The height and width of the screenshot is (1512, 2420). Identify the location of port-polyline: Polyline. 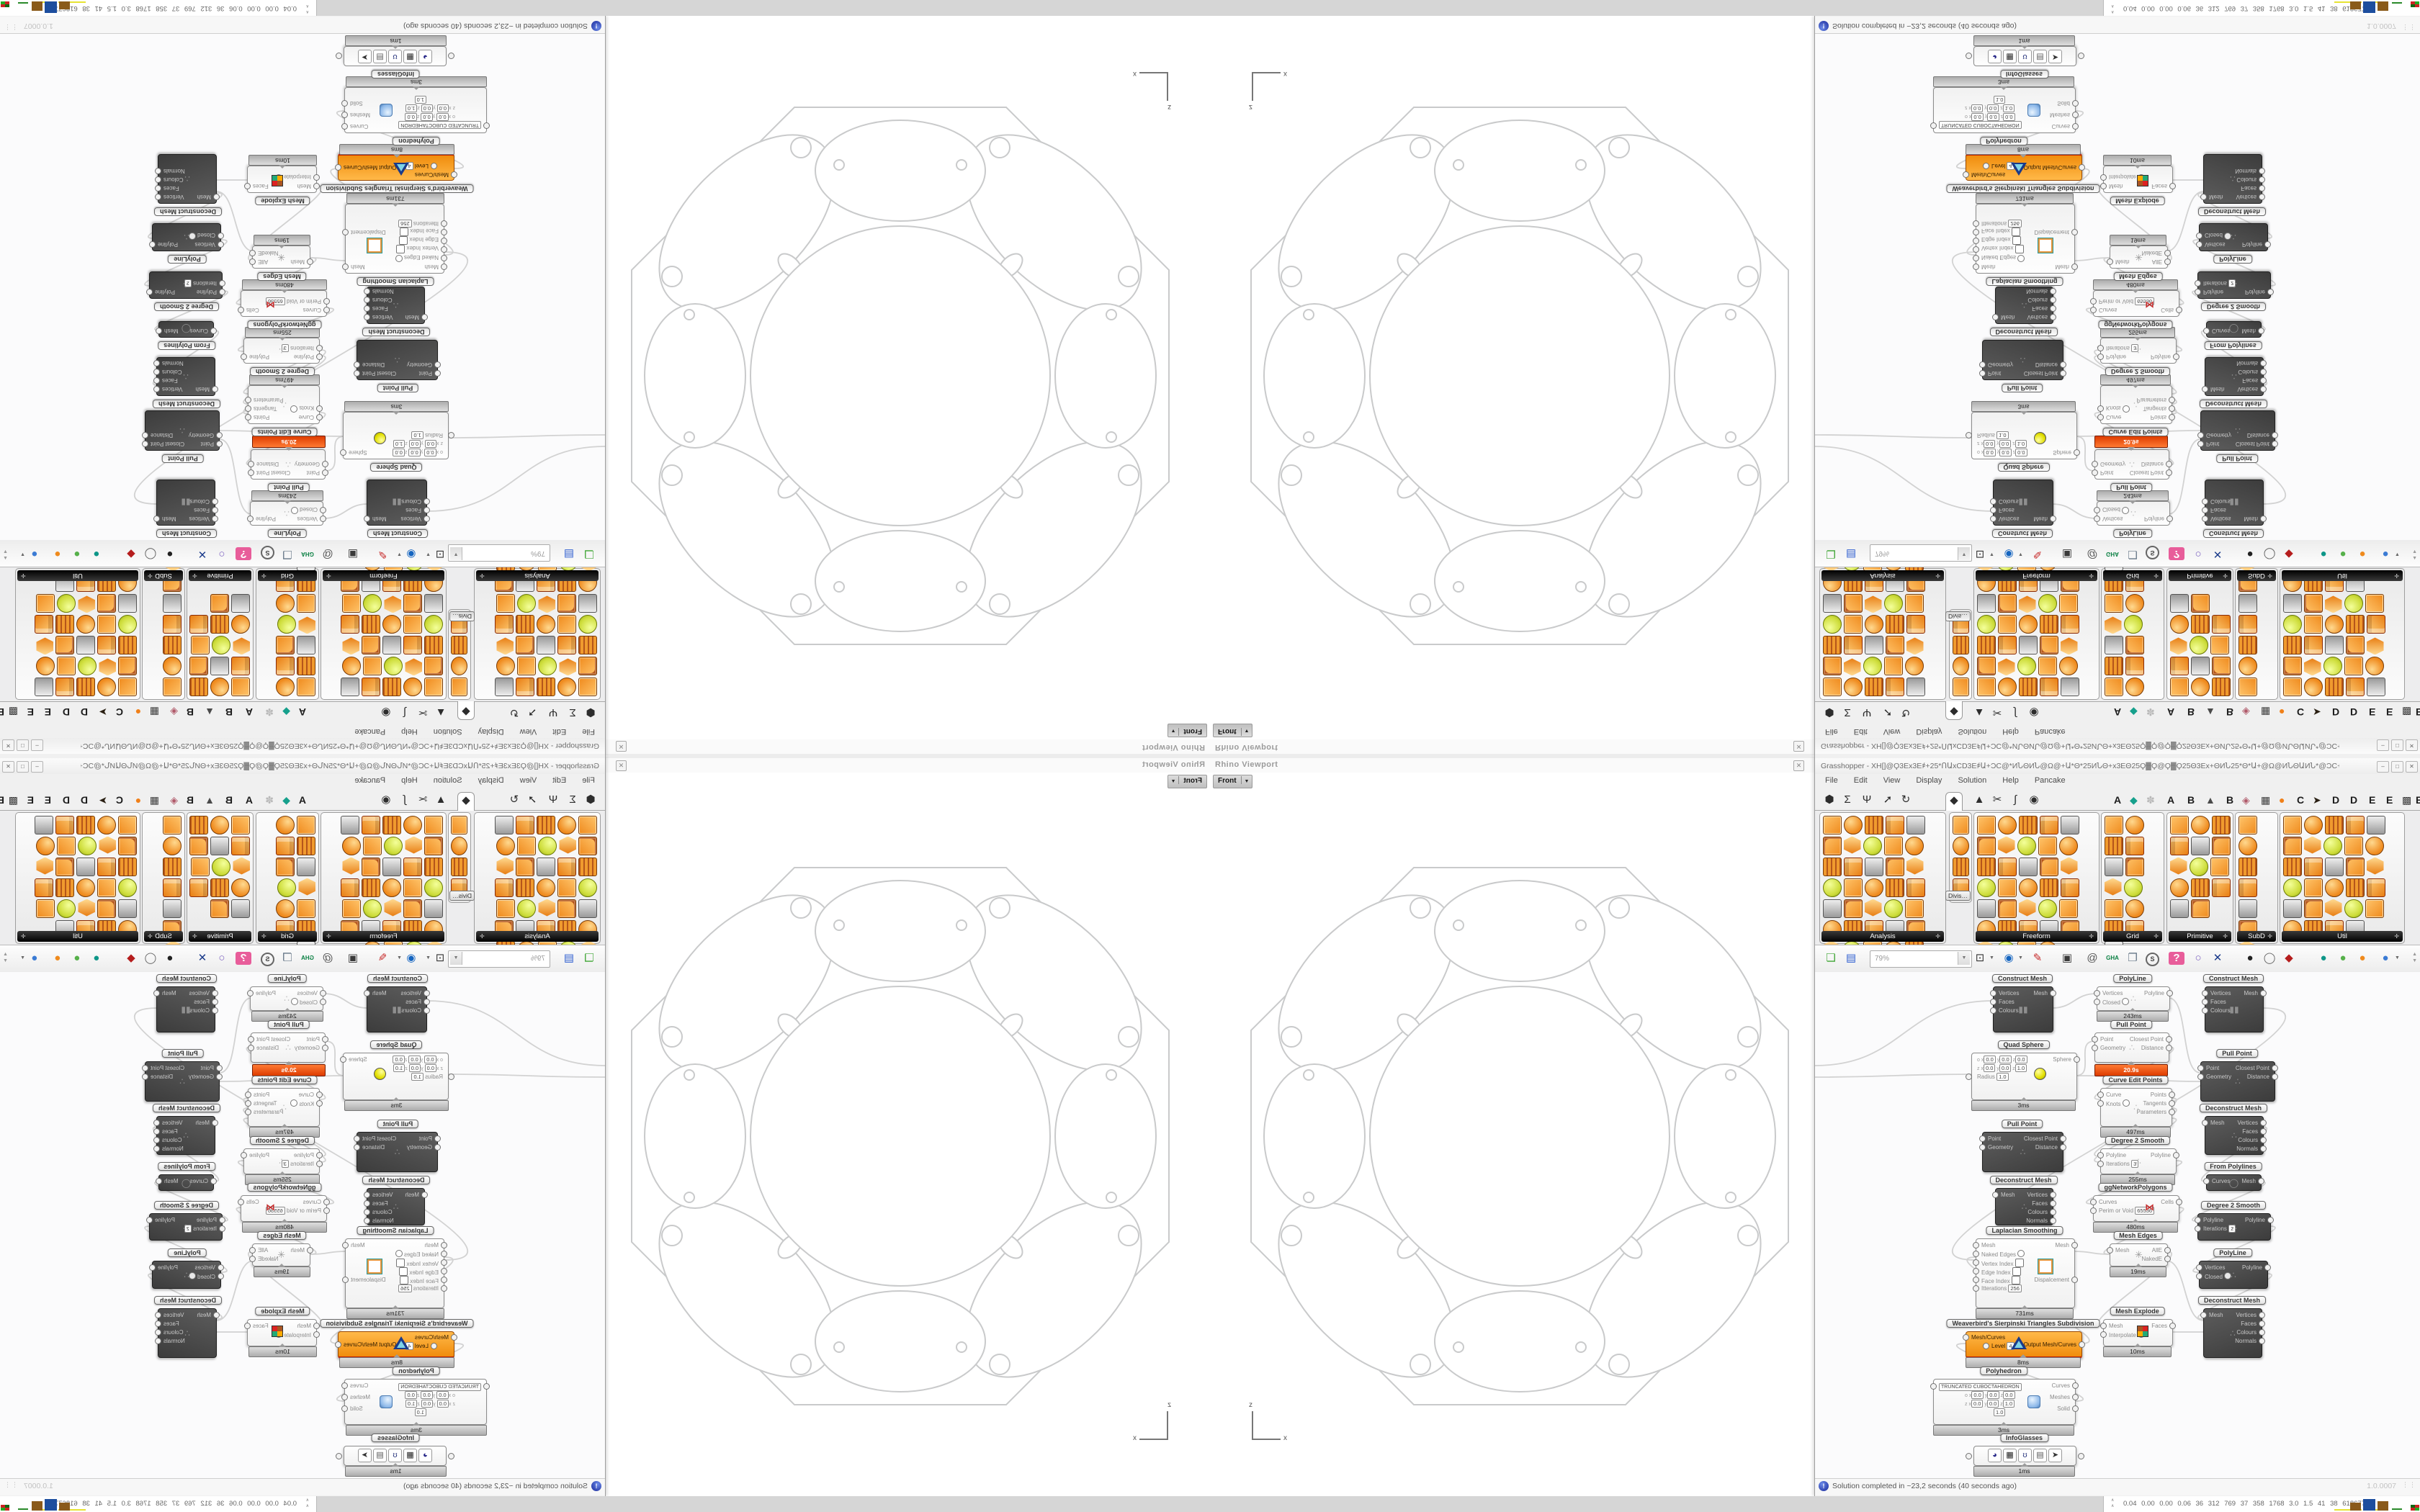
(2256, 1268).